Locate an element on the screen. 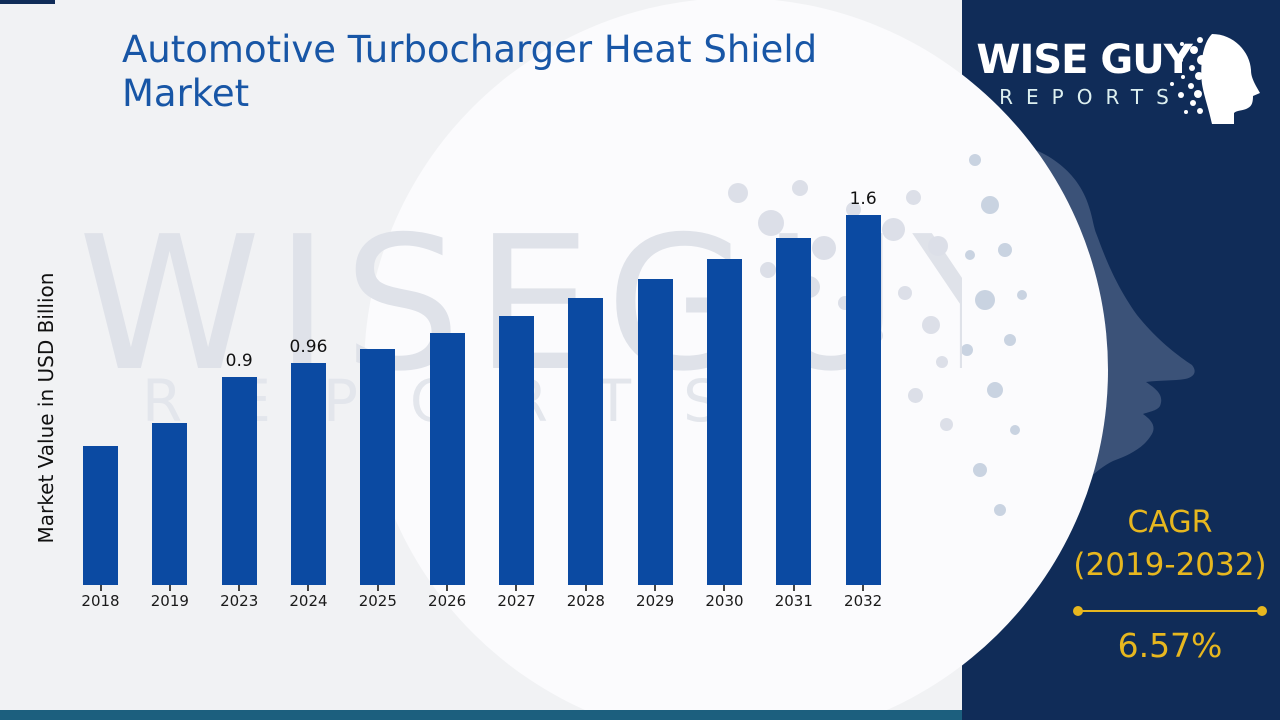 The image size is (1280, 720). top-left-accent is located at coordinates (27, 2).